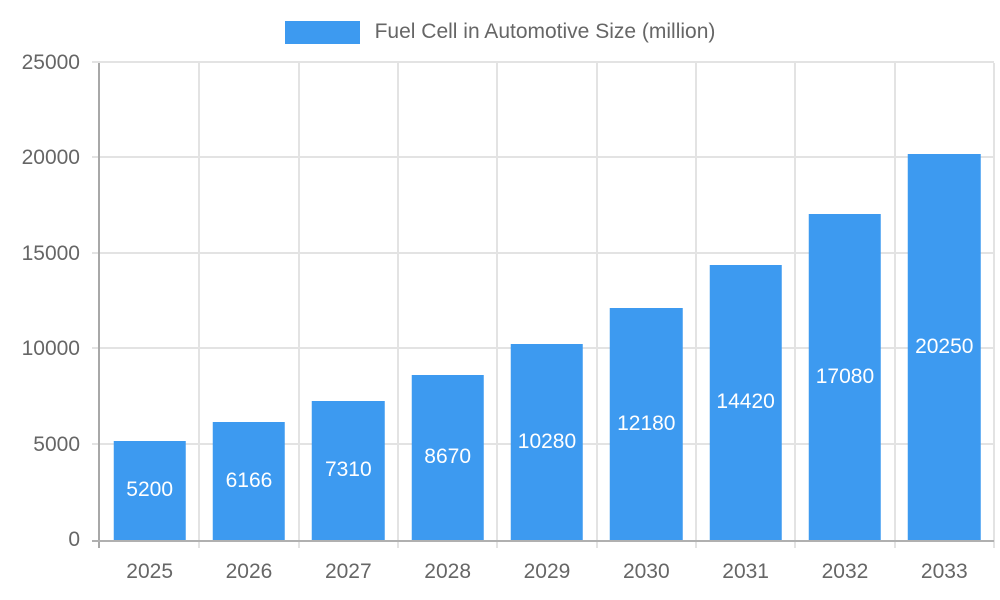 The height and width of the screenshot is (600, 1000). I want to click on bar-value-label: 6166, so click(249, 481).